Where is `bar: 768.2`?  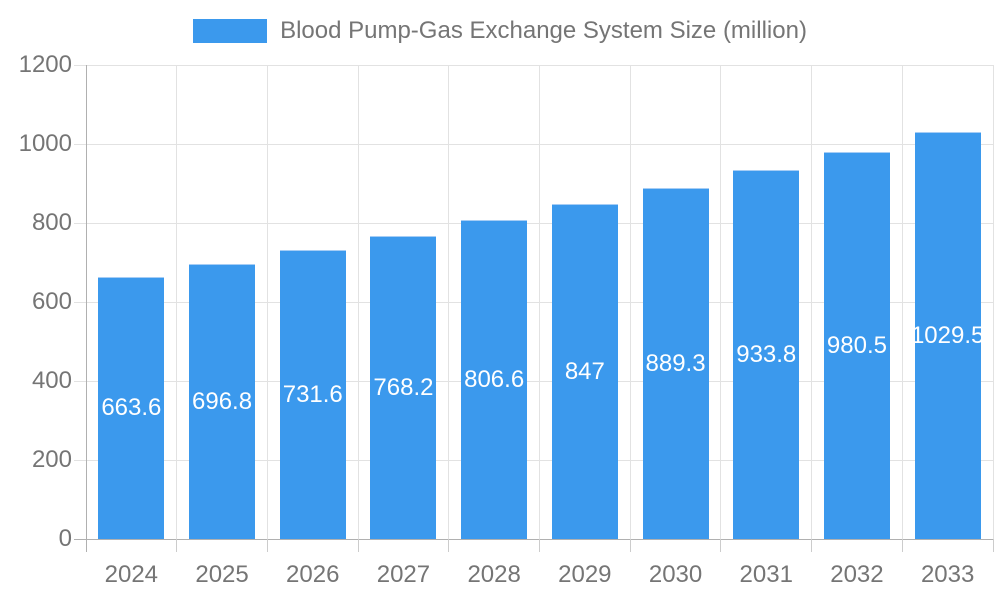 bar: 768.2 is located at coordinates (403, 387).